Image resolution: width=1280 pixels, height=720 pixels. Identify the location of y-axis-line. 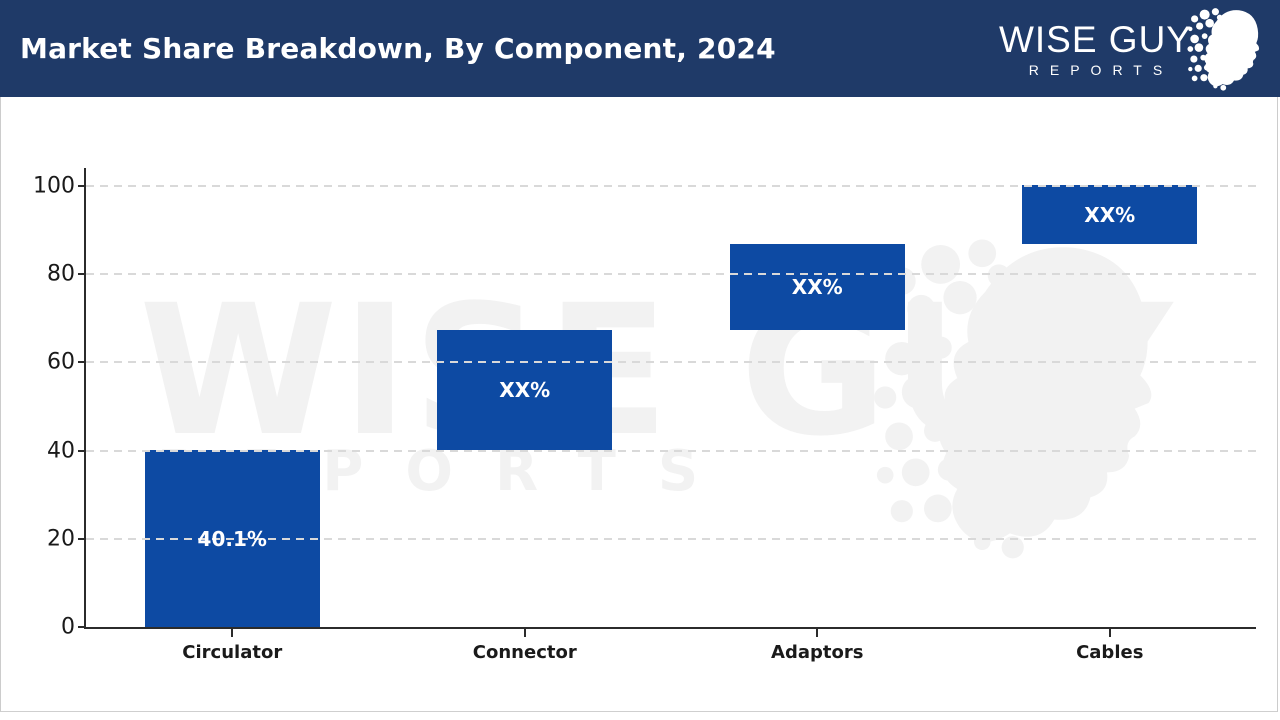
(85, 398).